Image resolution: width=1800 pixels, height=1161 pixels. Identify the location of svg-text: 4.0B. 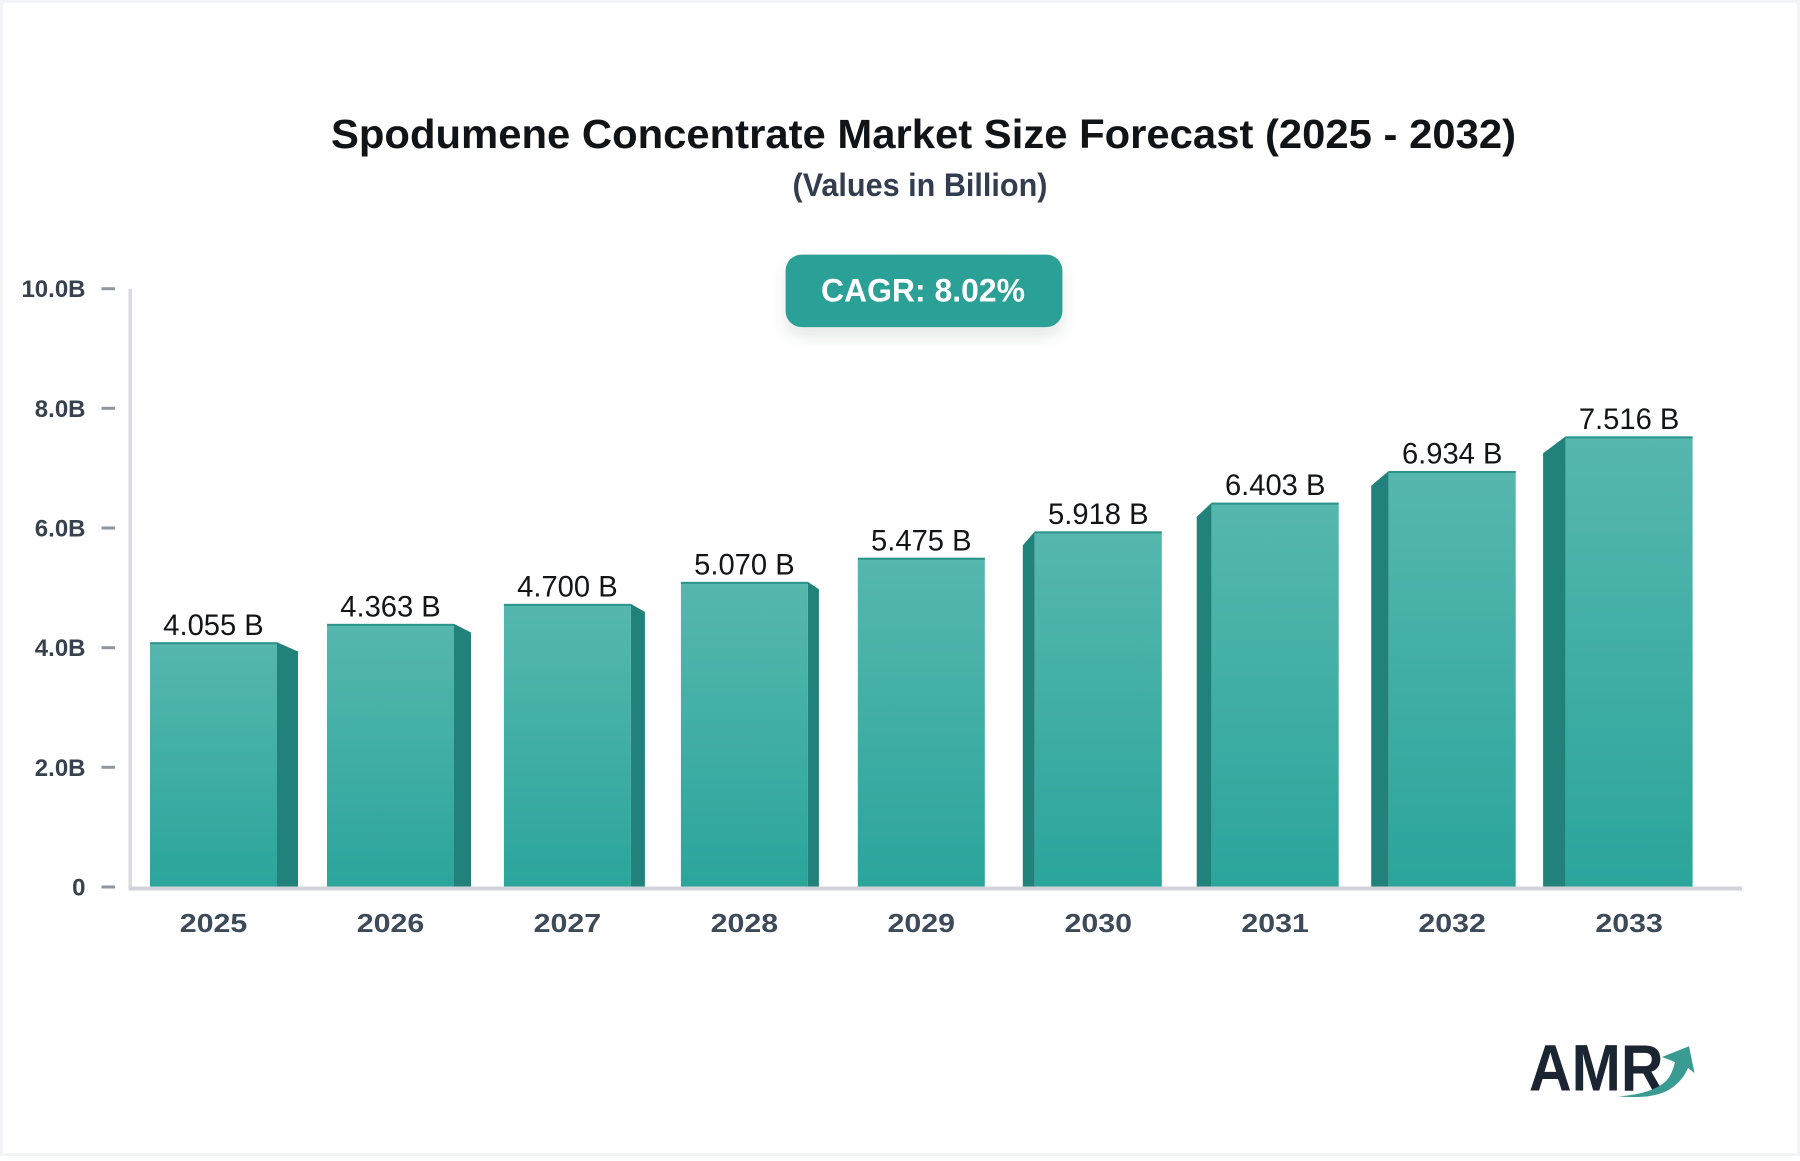
(60, 648).